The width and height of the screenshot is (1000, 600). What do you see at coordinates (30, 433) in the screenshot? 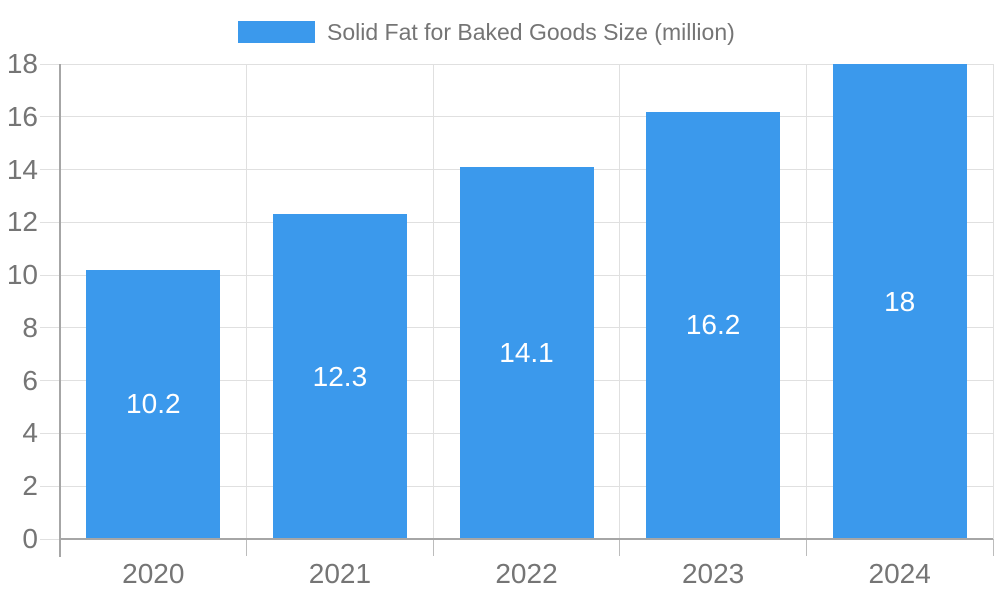
I see `y-tick-label: 4` at bounding box center [30, 433].